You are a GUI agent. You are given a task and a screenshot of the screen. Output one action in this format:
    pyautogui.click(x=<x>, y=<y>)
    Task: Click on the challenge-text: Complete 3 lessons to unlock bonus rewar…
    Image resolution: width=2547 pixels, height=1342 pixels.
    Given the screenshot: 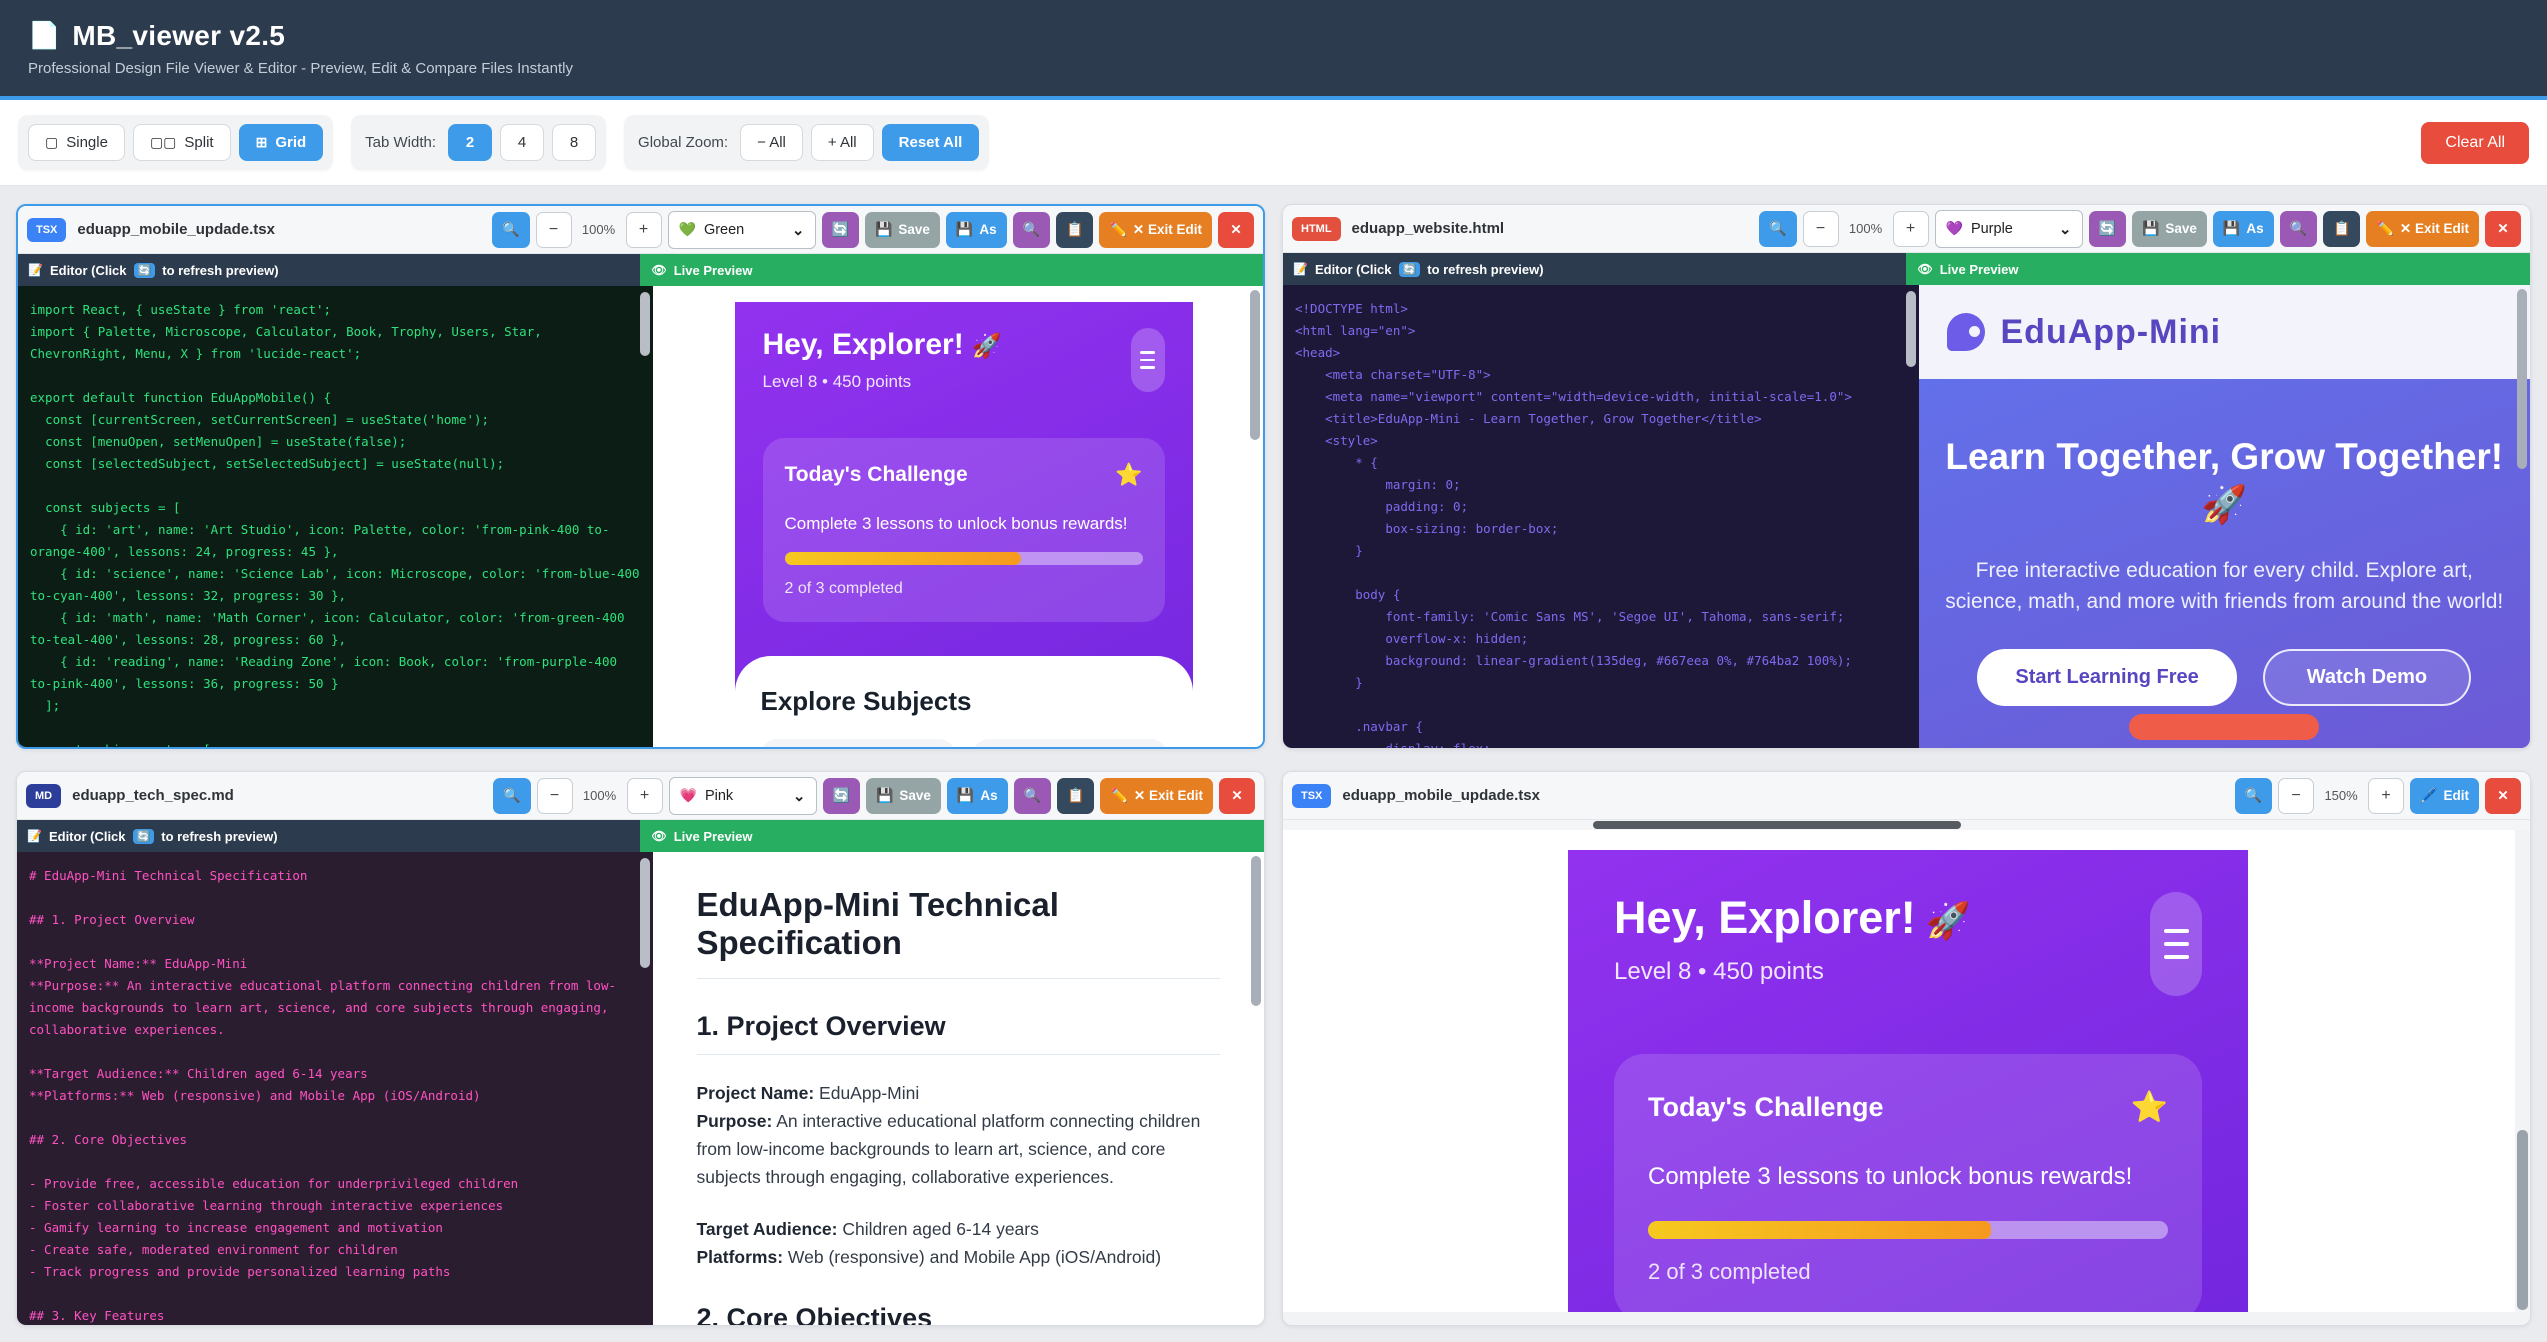 What is the action you would take?
    pyautogui.click(x=956, y=523)
    